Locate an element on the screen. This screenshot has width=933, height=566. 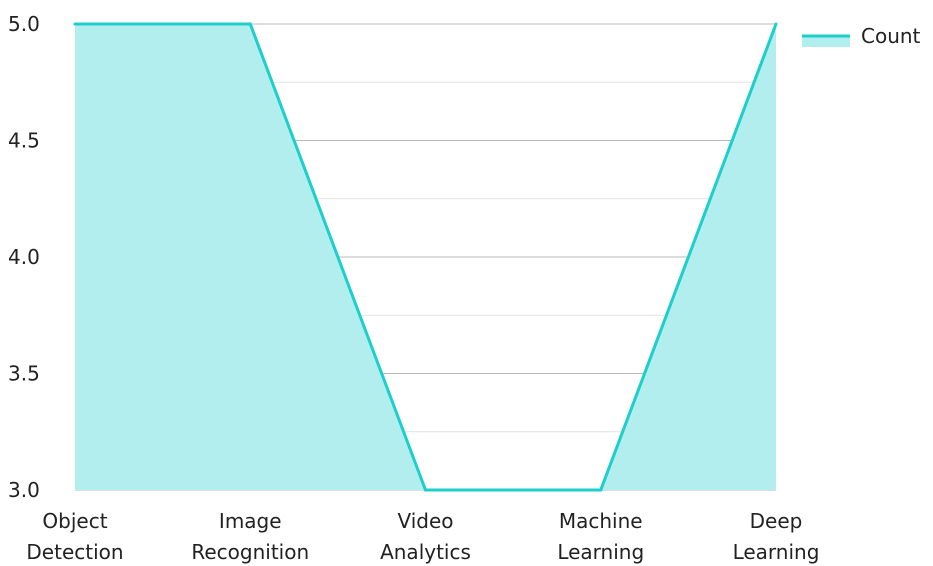
y-tick-label: 5.0 is located at coordinates (24, 24).